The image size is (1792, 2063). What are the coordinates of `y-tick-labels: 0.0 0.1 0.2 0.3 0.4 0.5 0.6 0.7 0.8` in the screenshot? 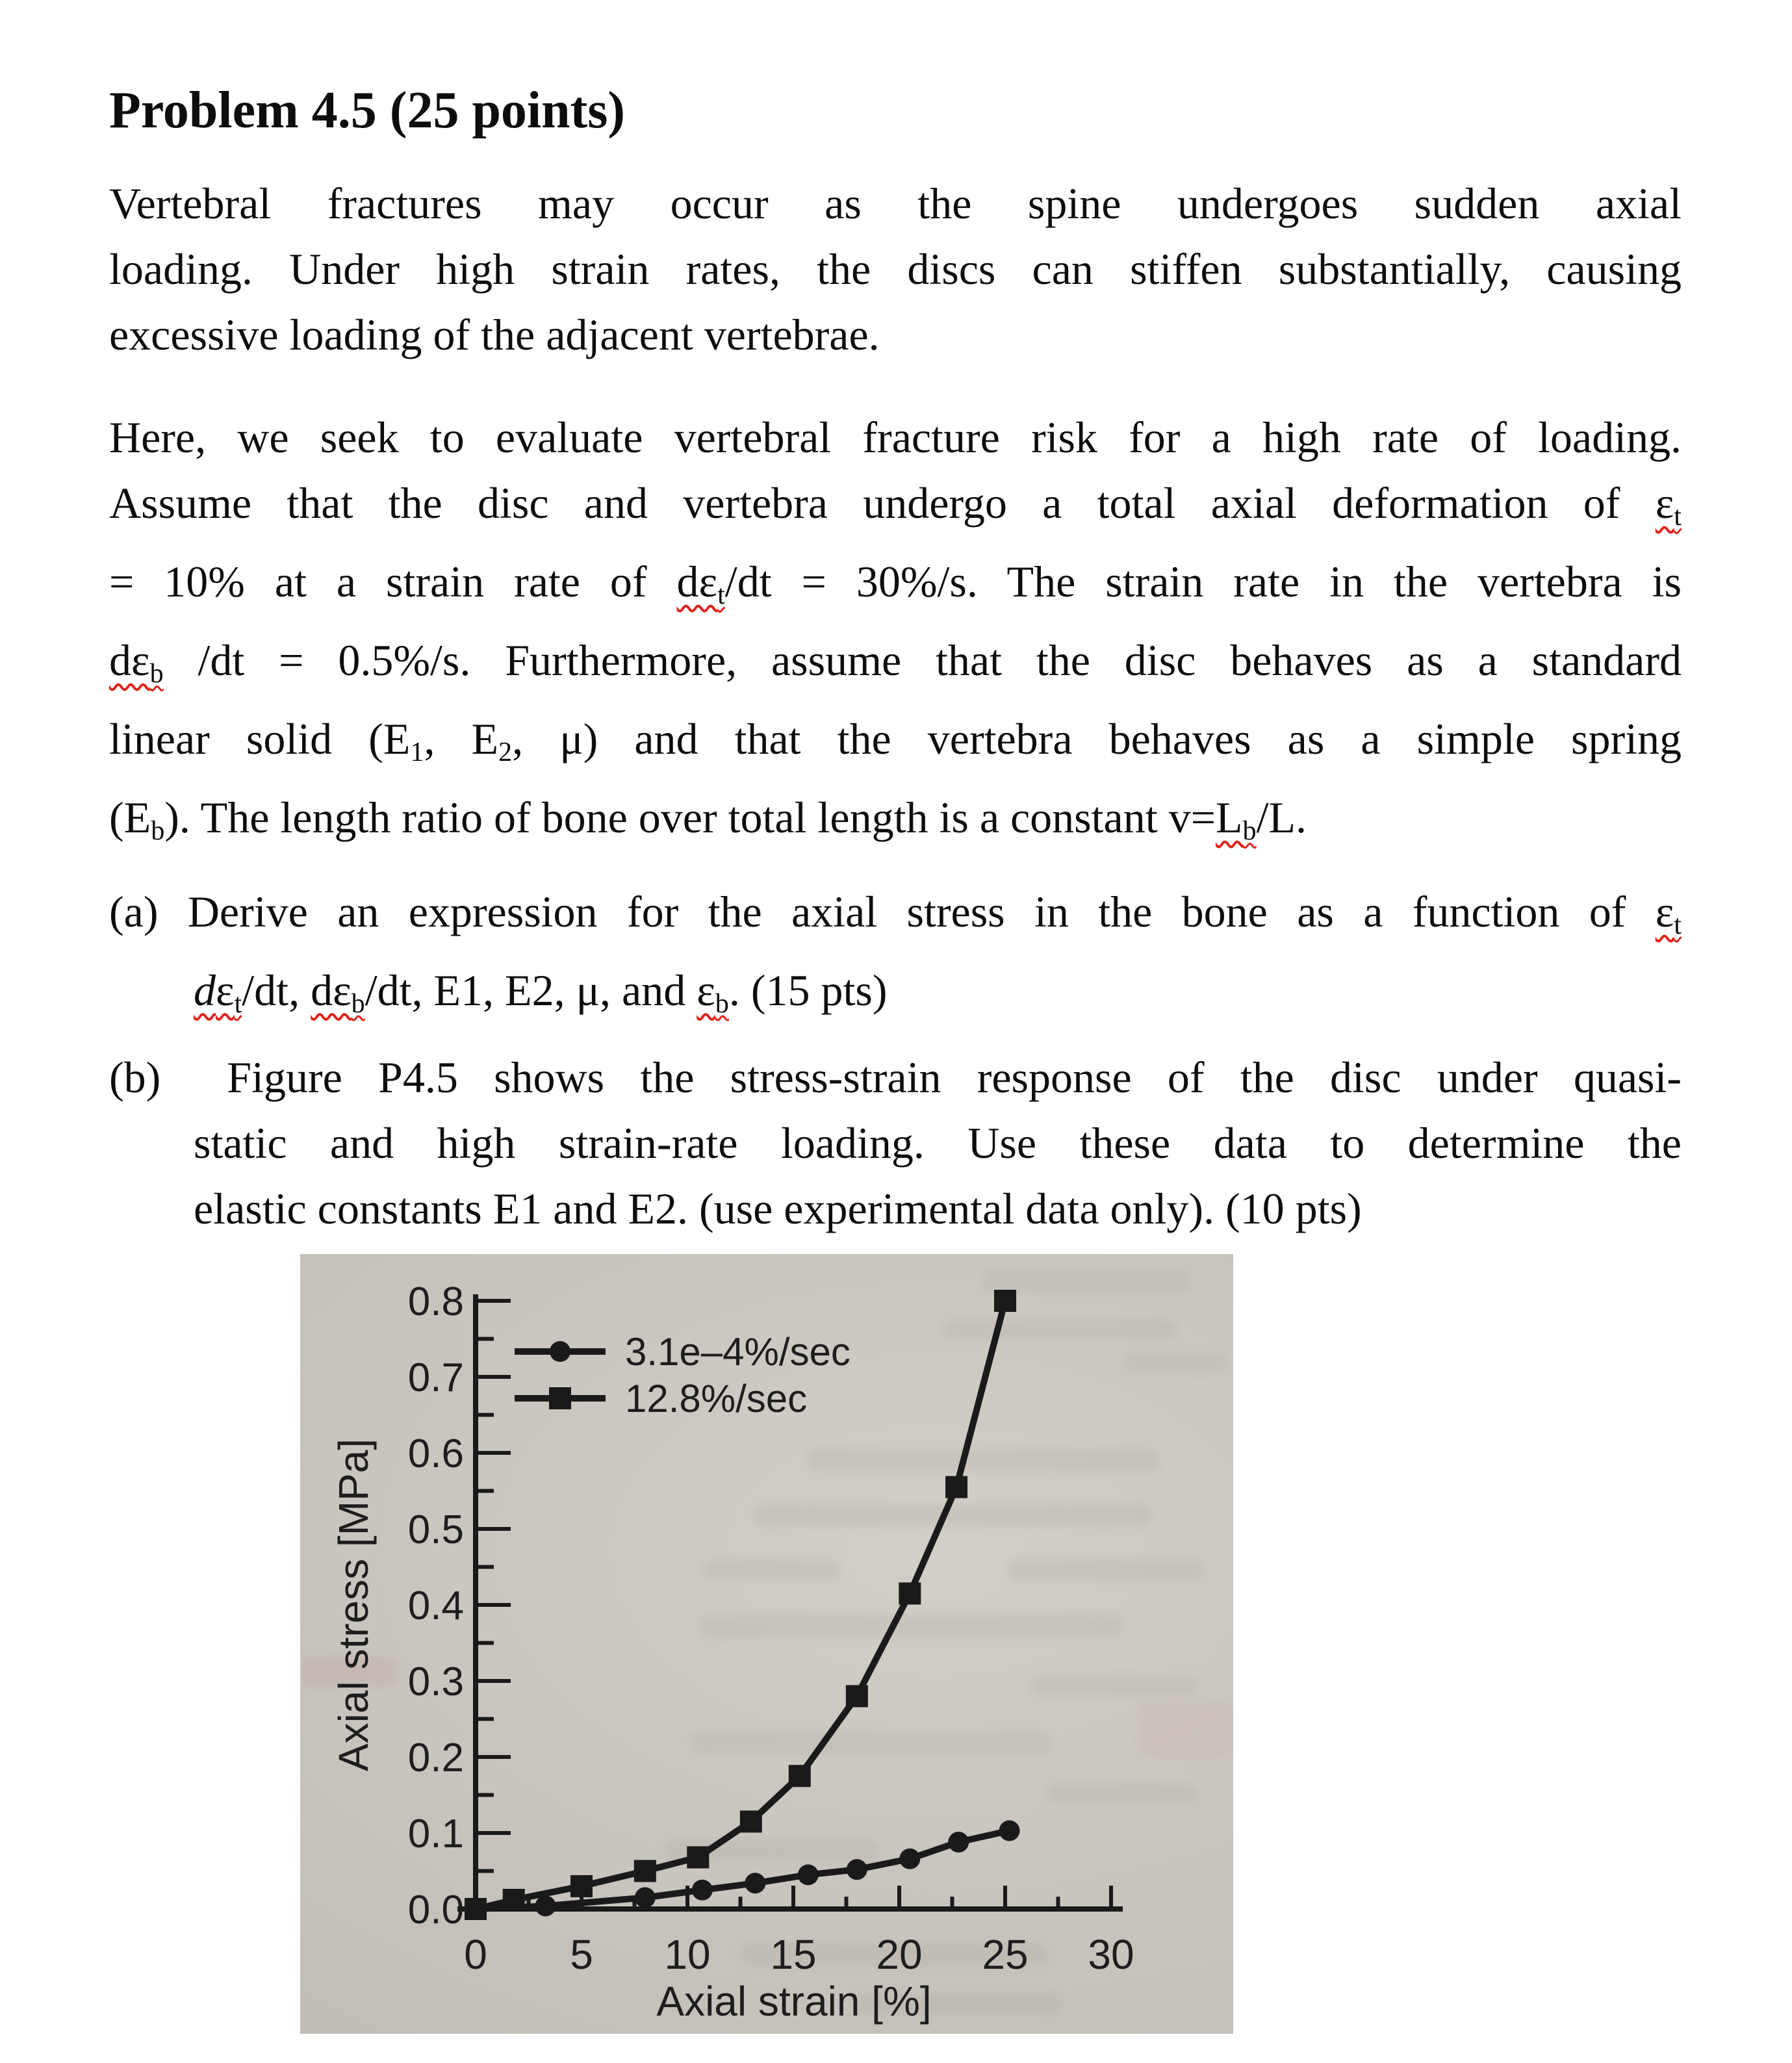 It's located at (436, 1605).